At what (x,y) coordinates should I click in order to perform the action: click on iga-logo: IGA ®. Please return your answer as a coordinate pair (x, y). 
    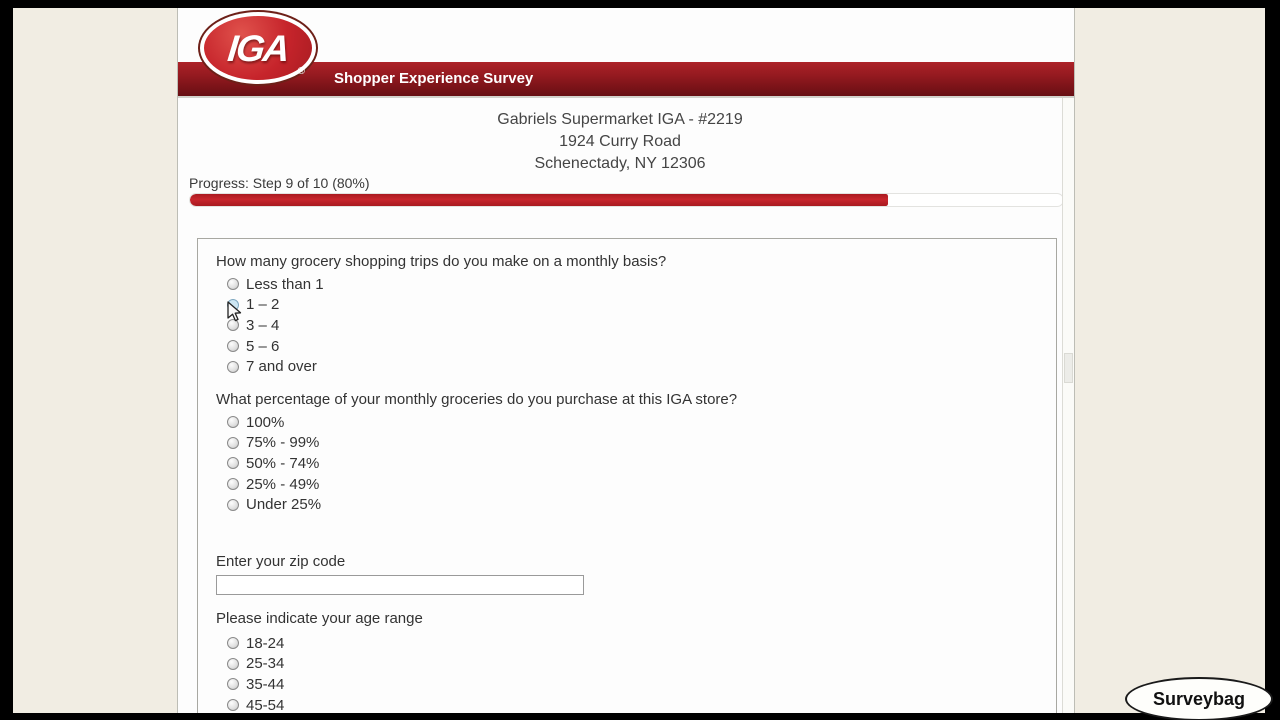
    Looking at the image, I should click on (258, 48).